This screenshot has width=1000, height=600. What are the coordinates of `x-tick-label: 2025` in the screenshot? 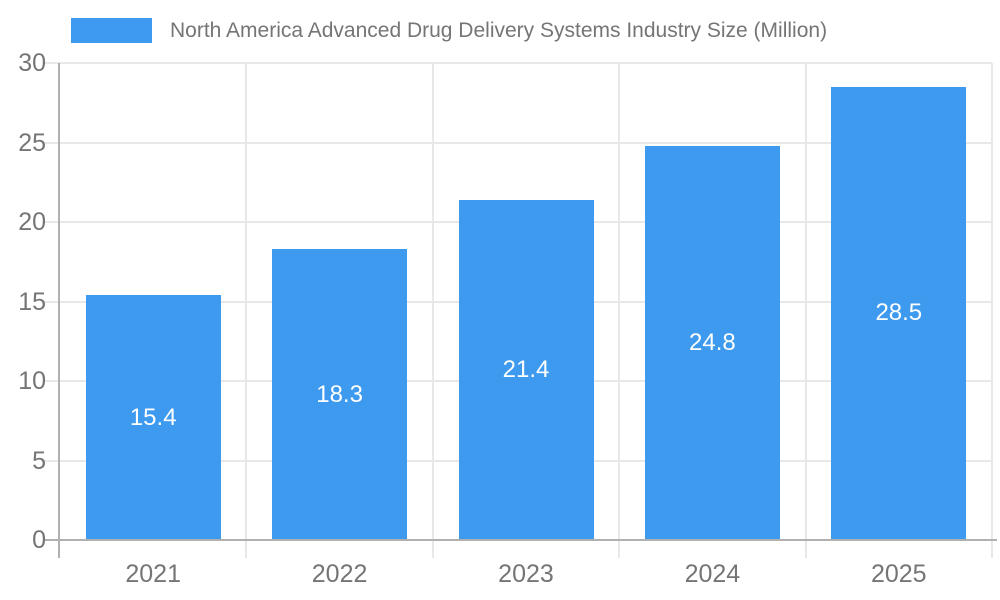 It's located at (898, 574).